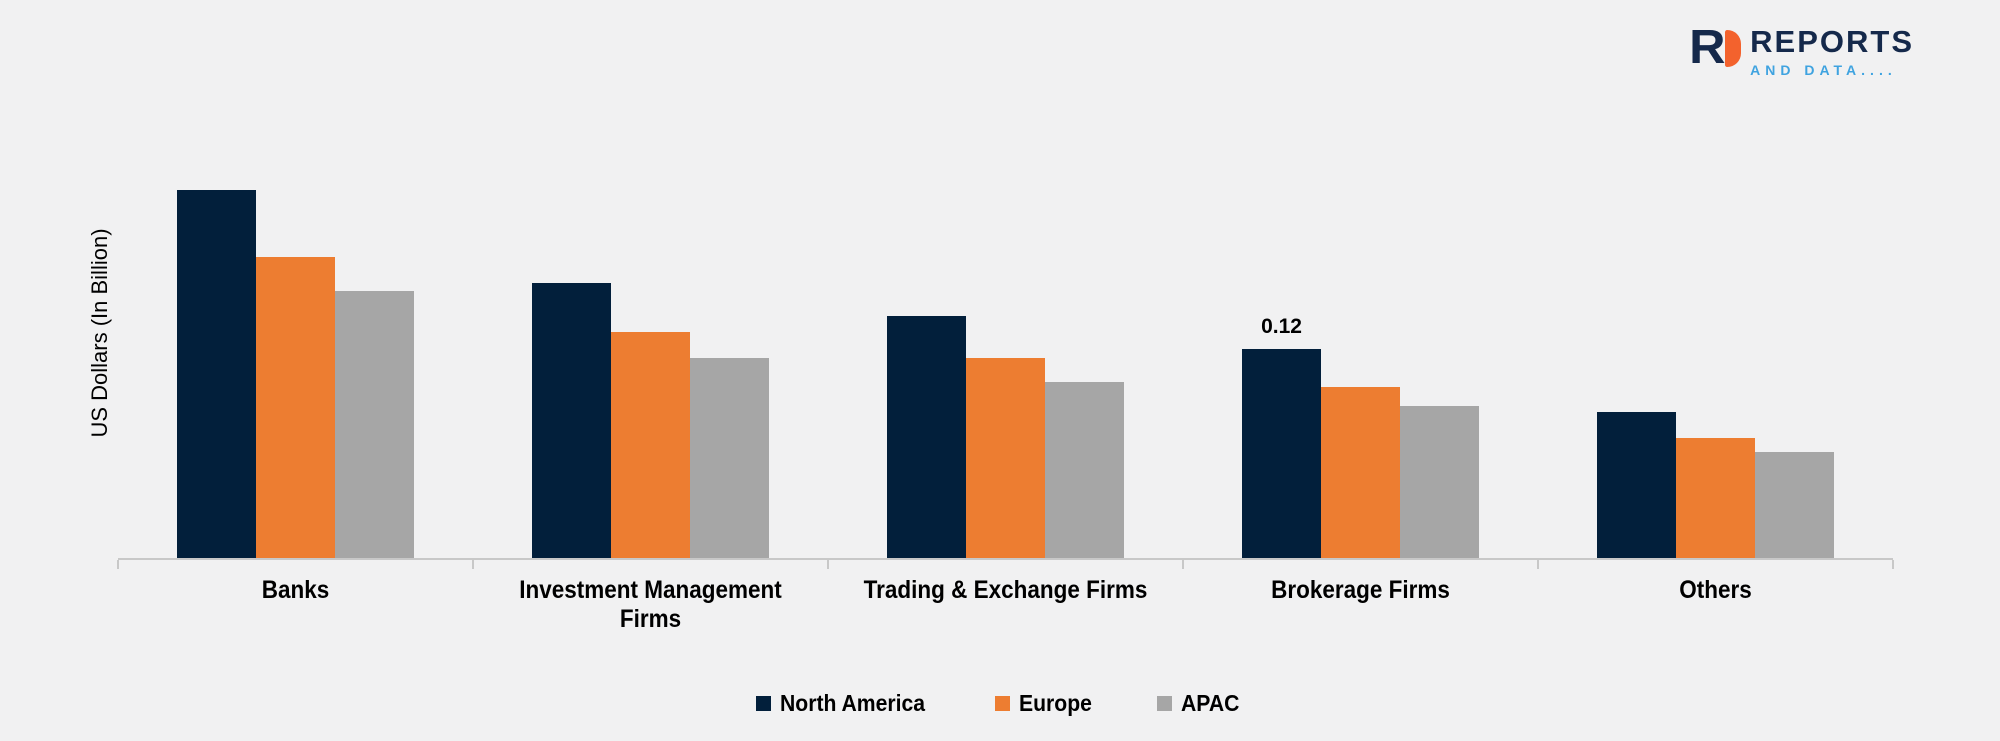  I want to click on legend-swatch-icon-apac, so click(1164, 703).